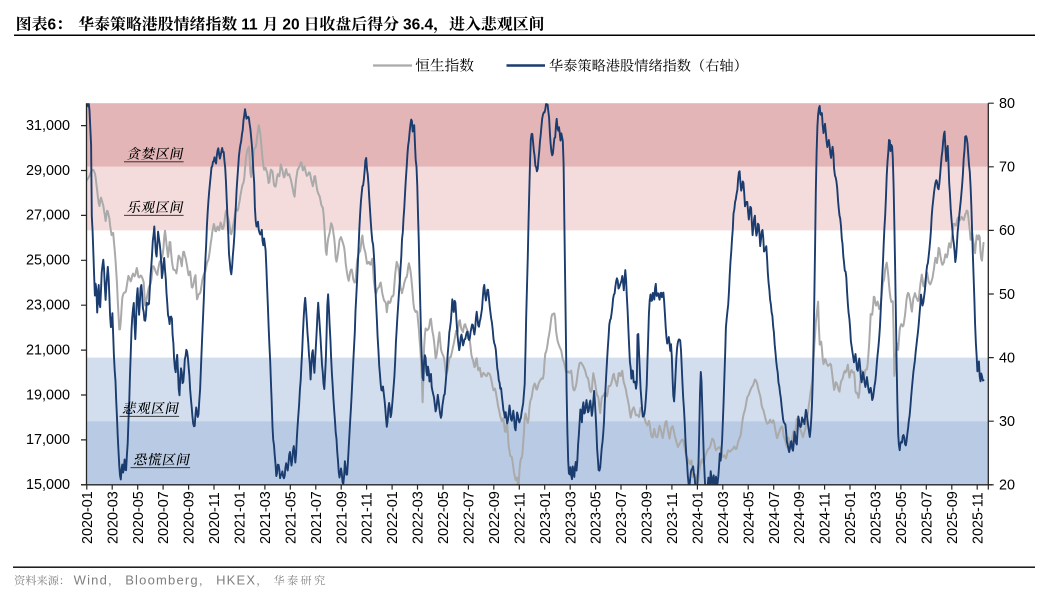 The height and width of the screenshot is (594, 1061). I want to click on svg-text: 36.4, so click(418, 25).